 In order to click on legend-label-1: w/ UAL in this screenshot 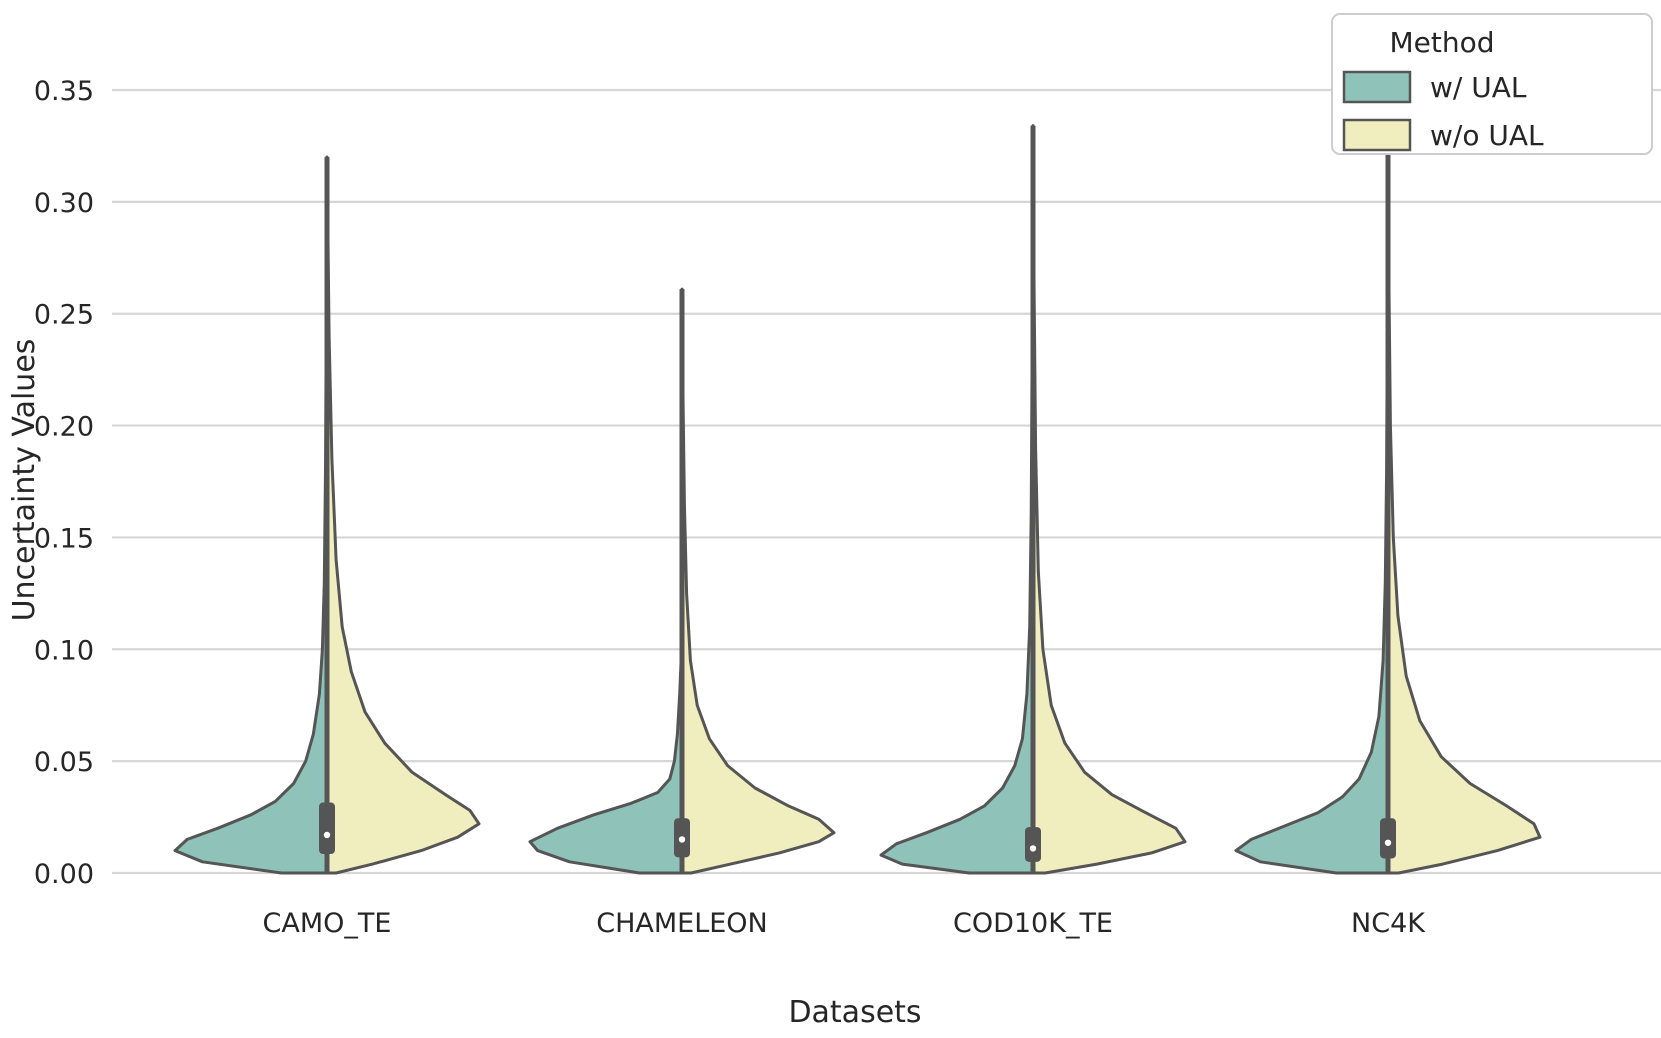, I will do `click(1478, 87)`.